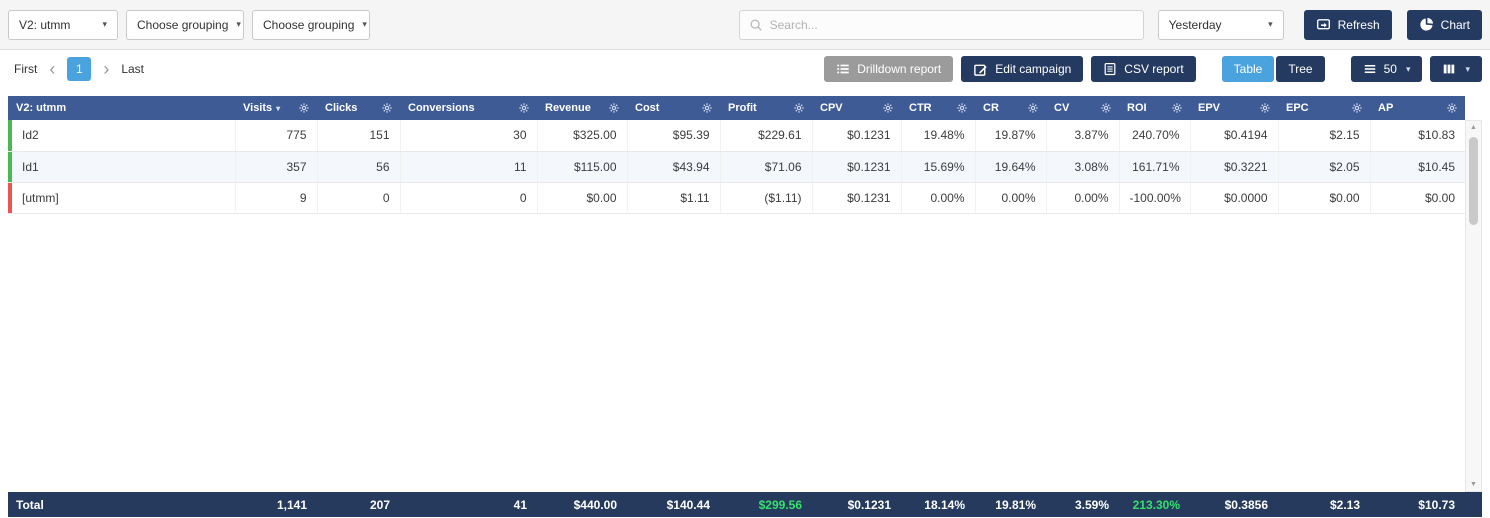 This screenshot has width=1490, height=518. I want to click on vertical-scrollbar: ▲ ▼, so click(1473, 306).